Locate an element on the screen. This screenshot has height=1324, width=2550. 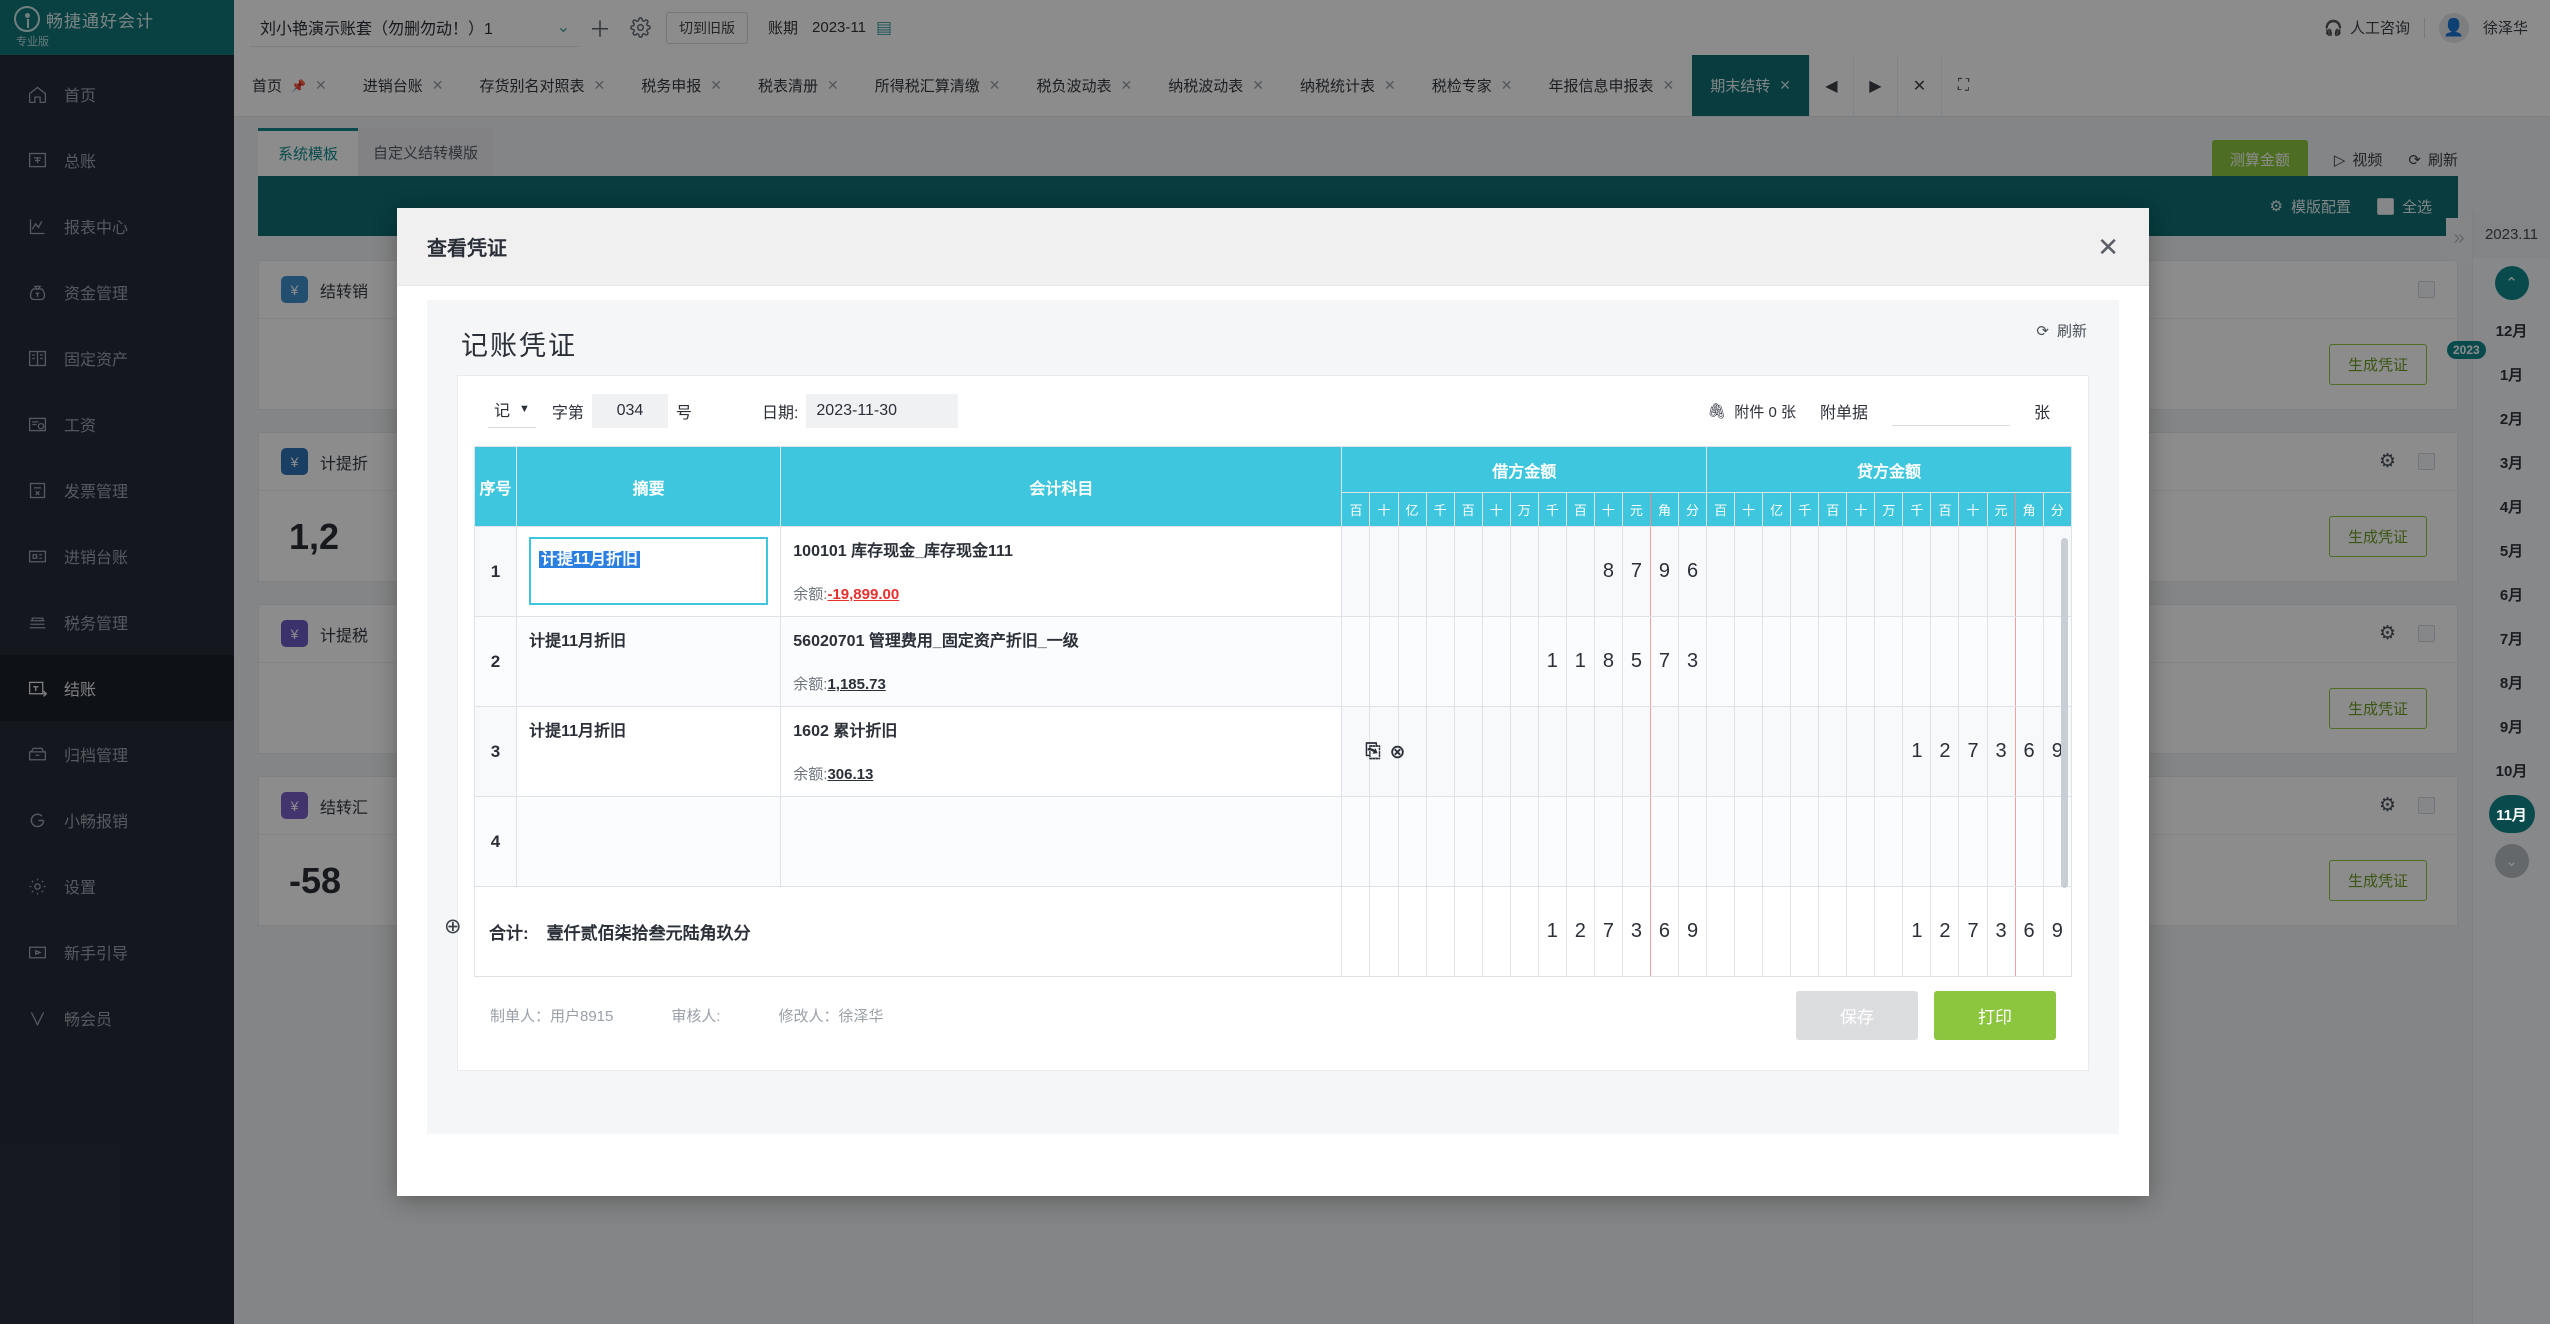
debit-digit-10: 7 is located at coordinates (1636, 571).